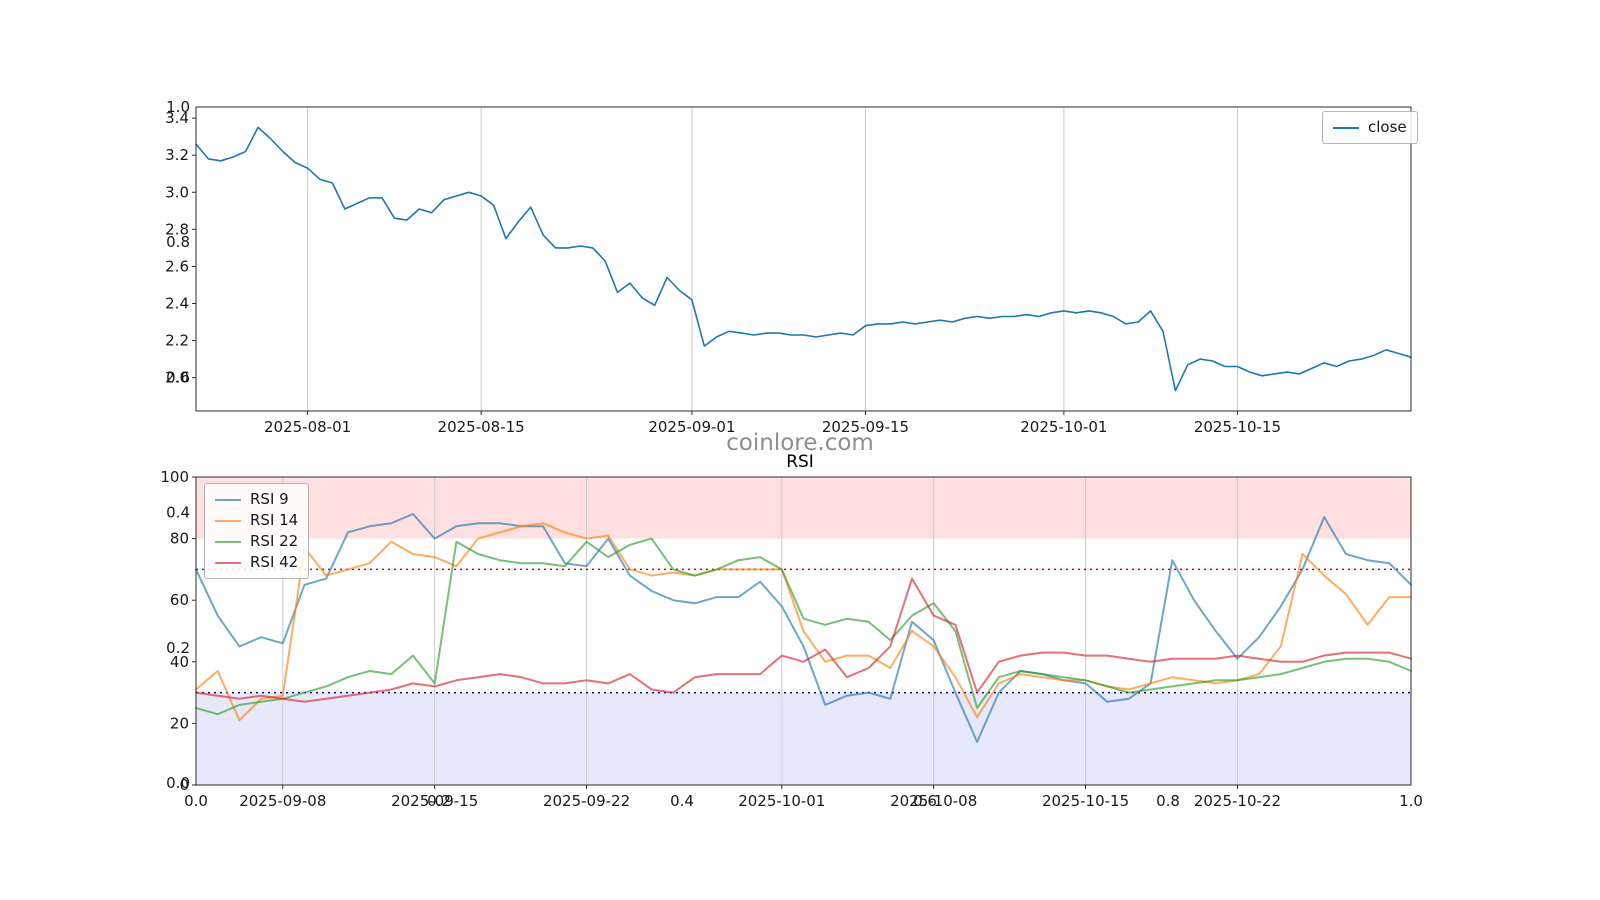  I want to click on rsi-chart-title: RSI, so click(800, 462).